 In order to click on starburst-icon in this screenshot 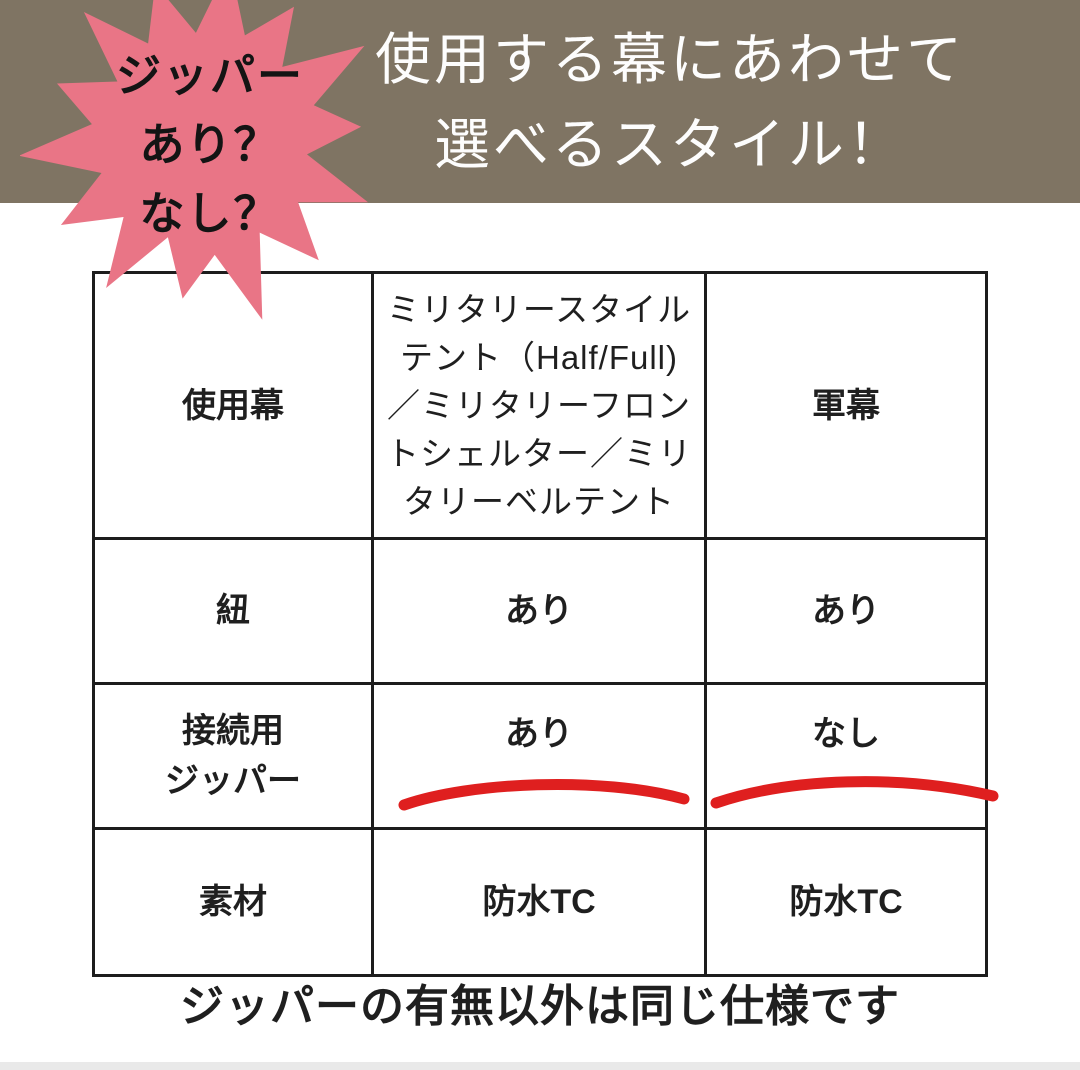, I will do `click(194, 160)`.